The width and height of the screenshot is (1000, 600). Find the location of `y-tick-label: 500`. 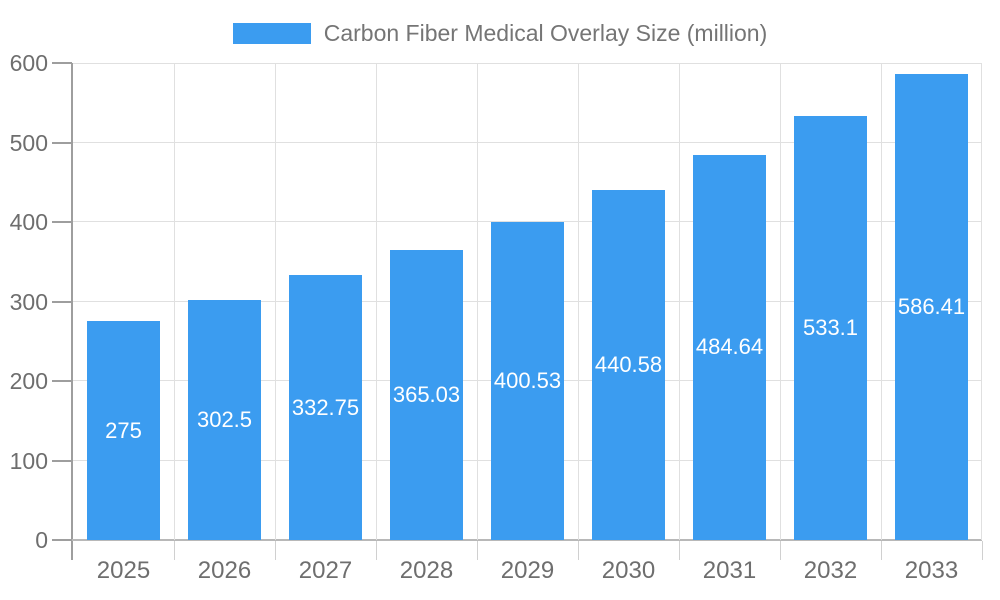

y-tick-label: 500 is located at coordinates (28, 142).